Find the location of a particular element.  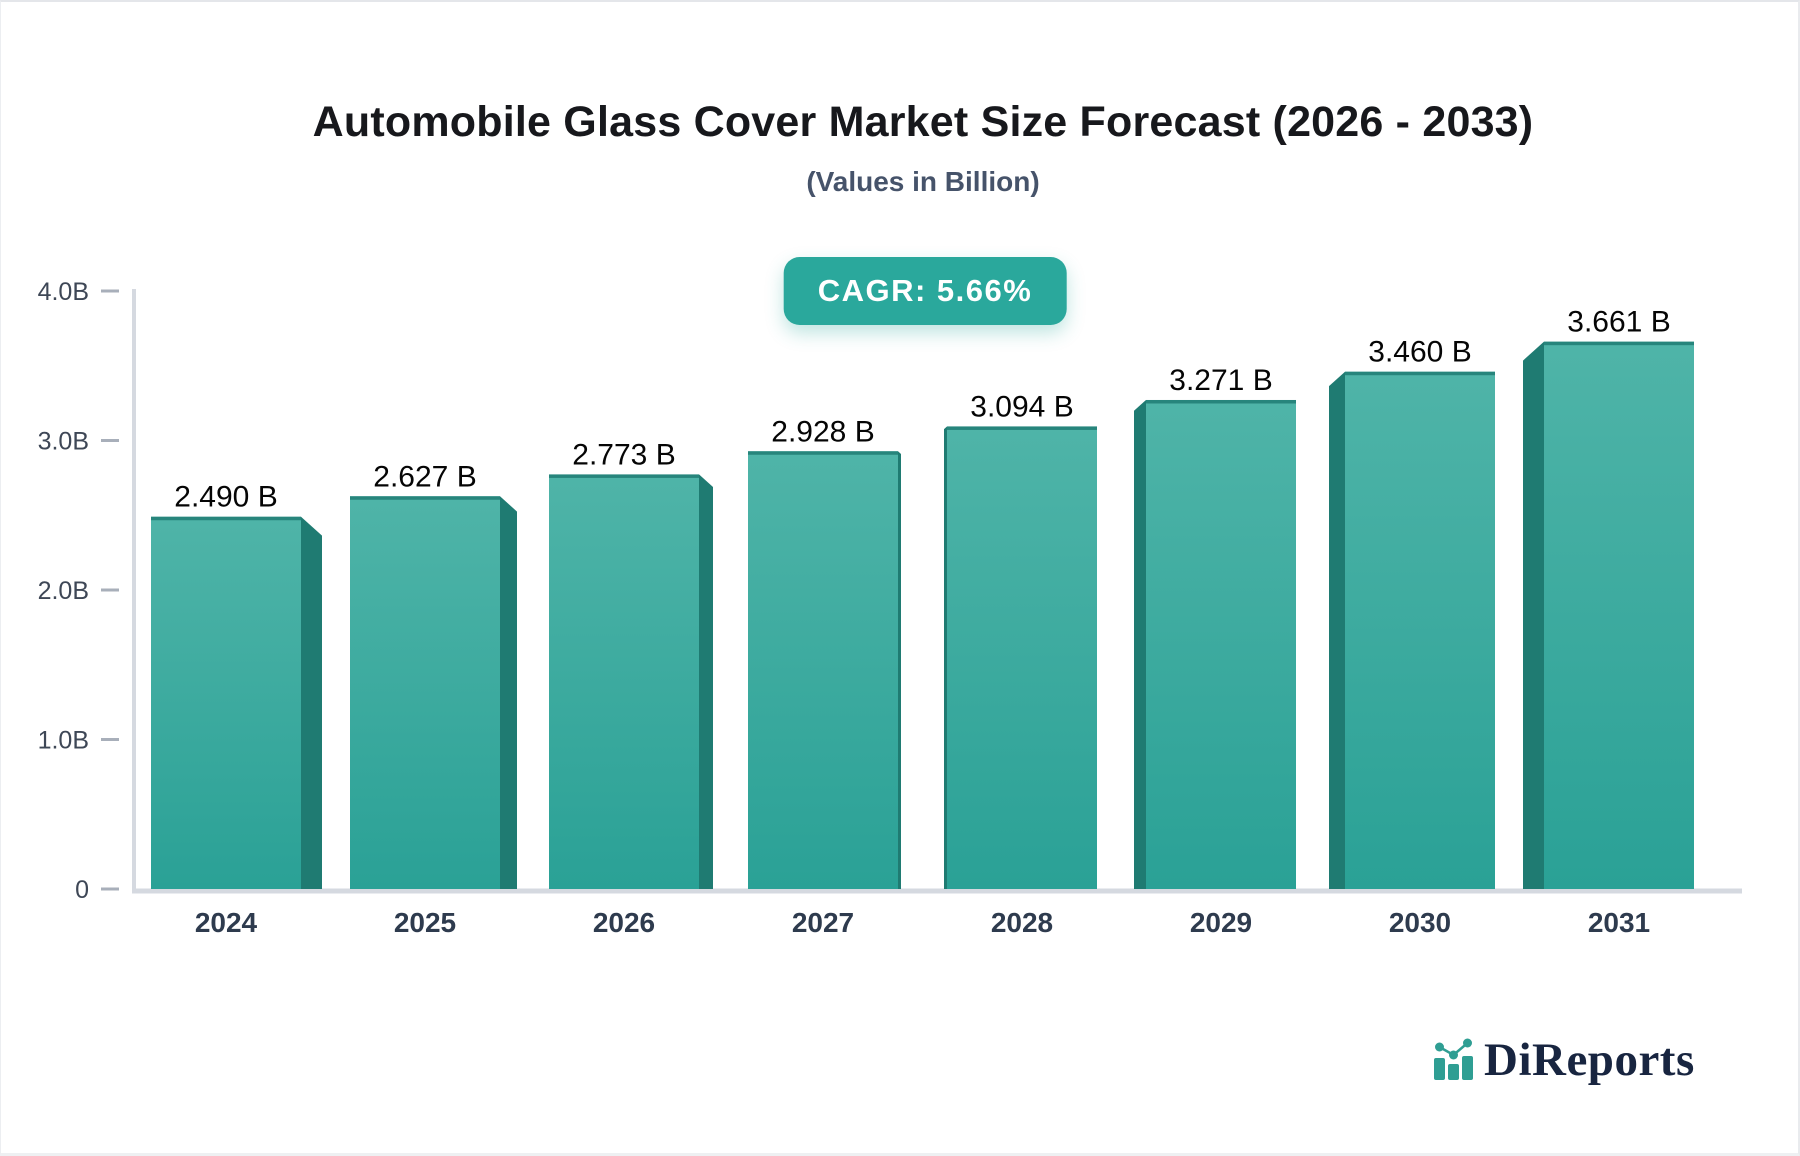

bar-top-edge-2025 is located at coordinates (425, 498).